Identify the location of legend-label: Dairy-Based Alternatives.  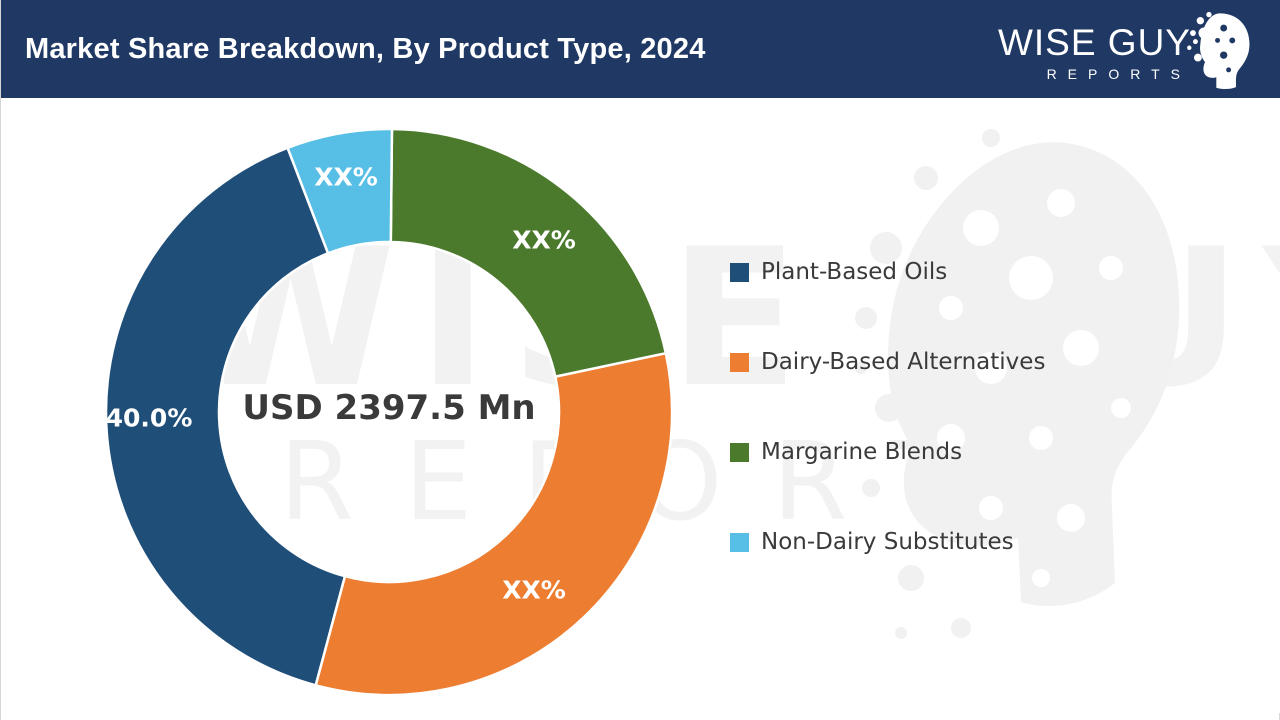
(903, 362).